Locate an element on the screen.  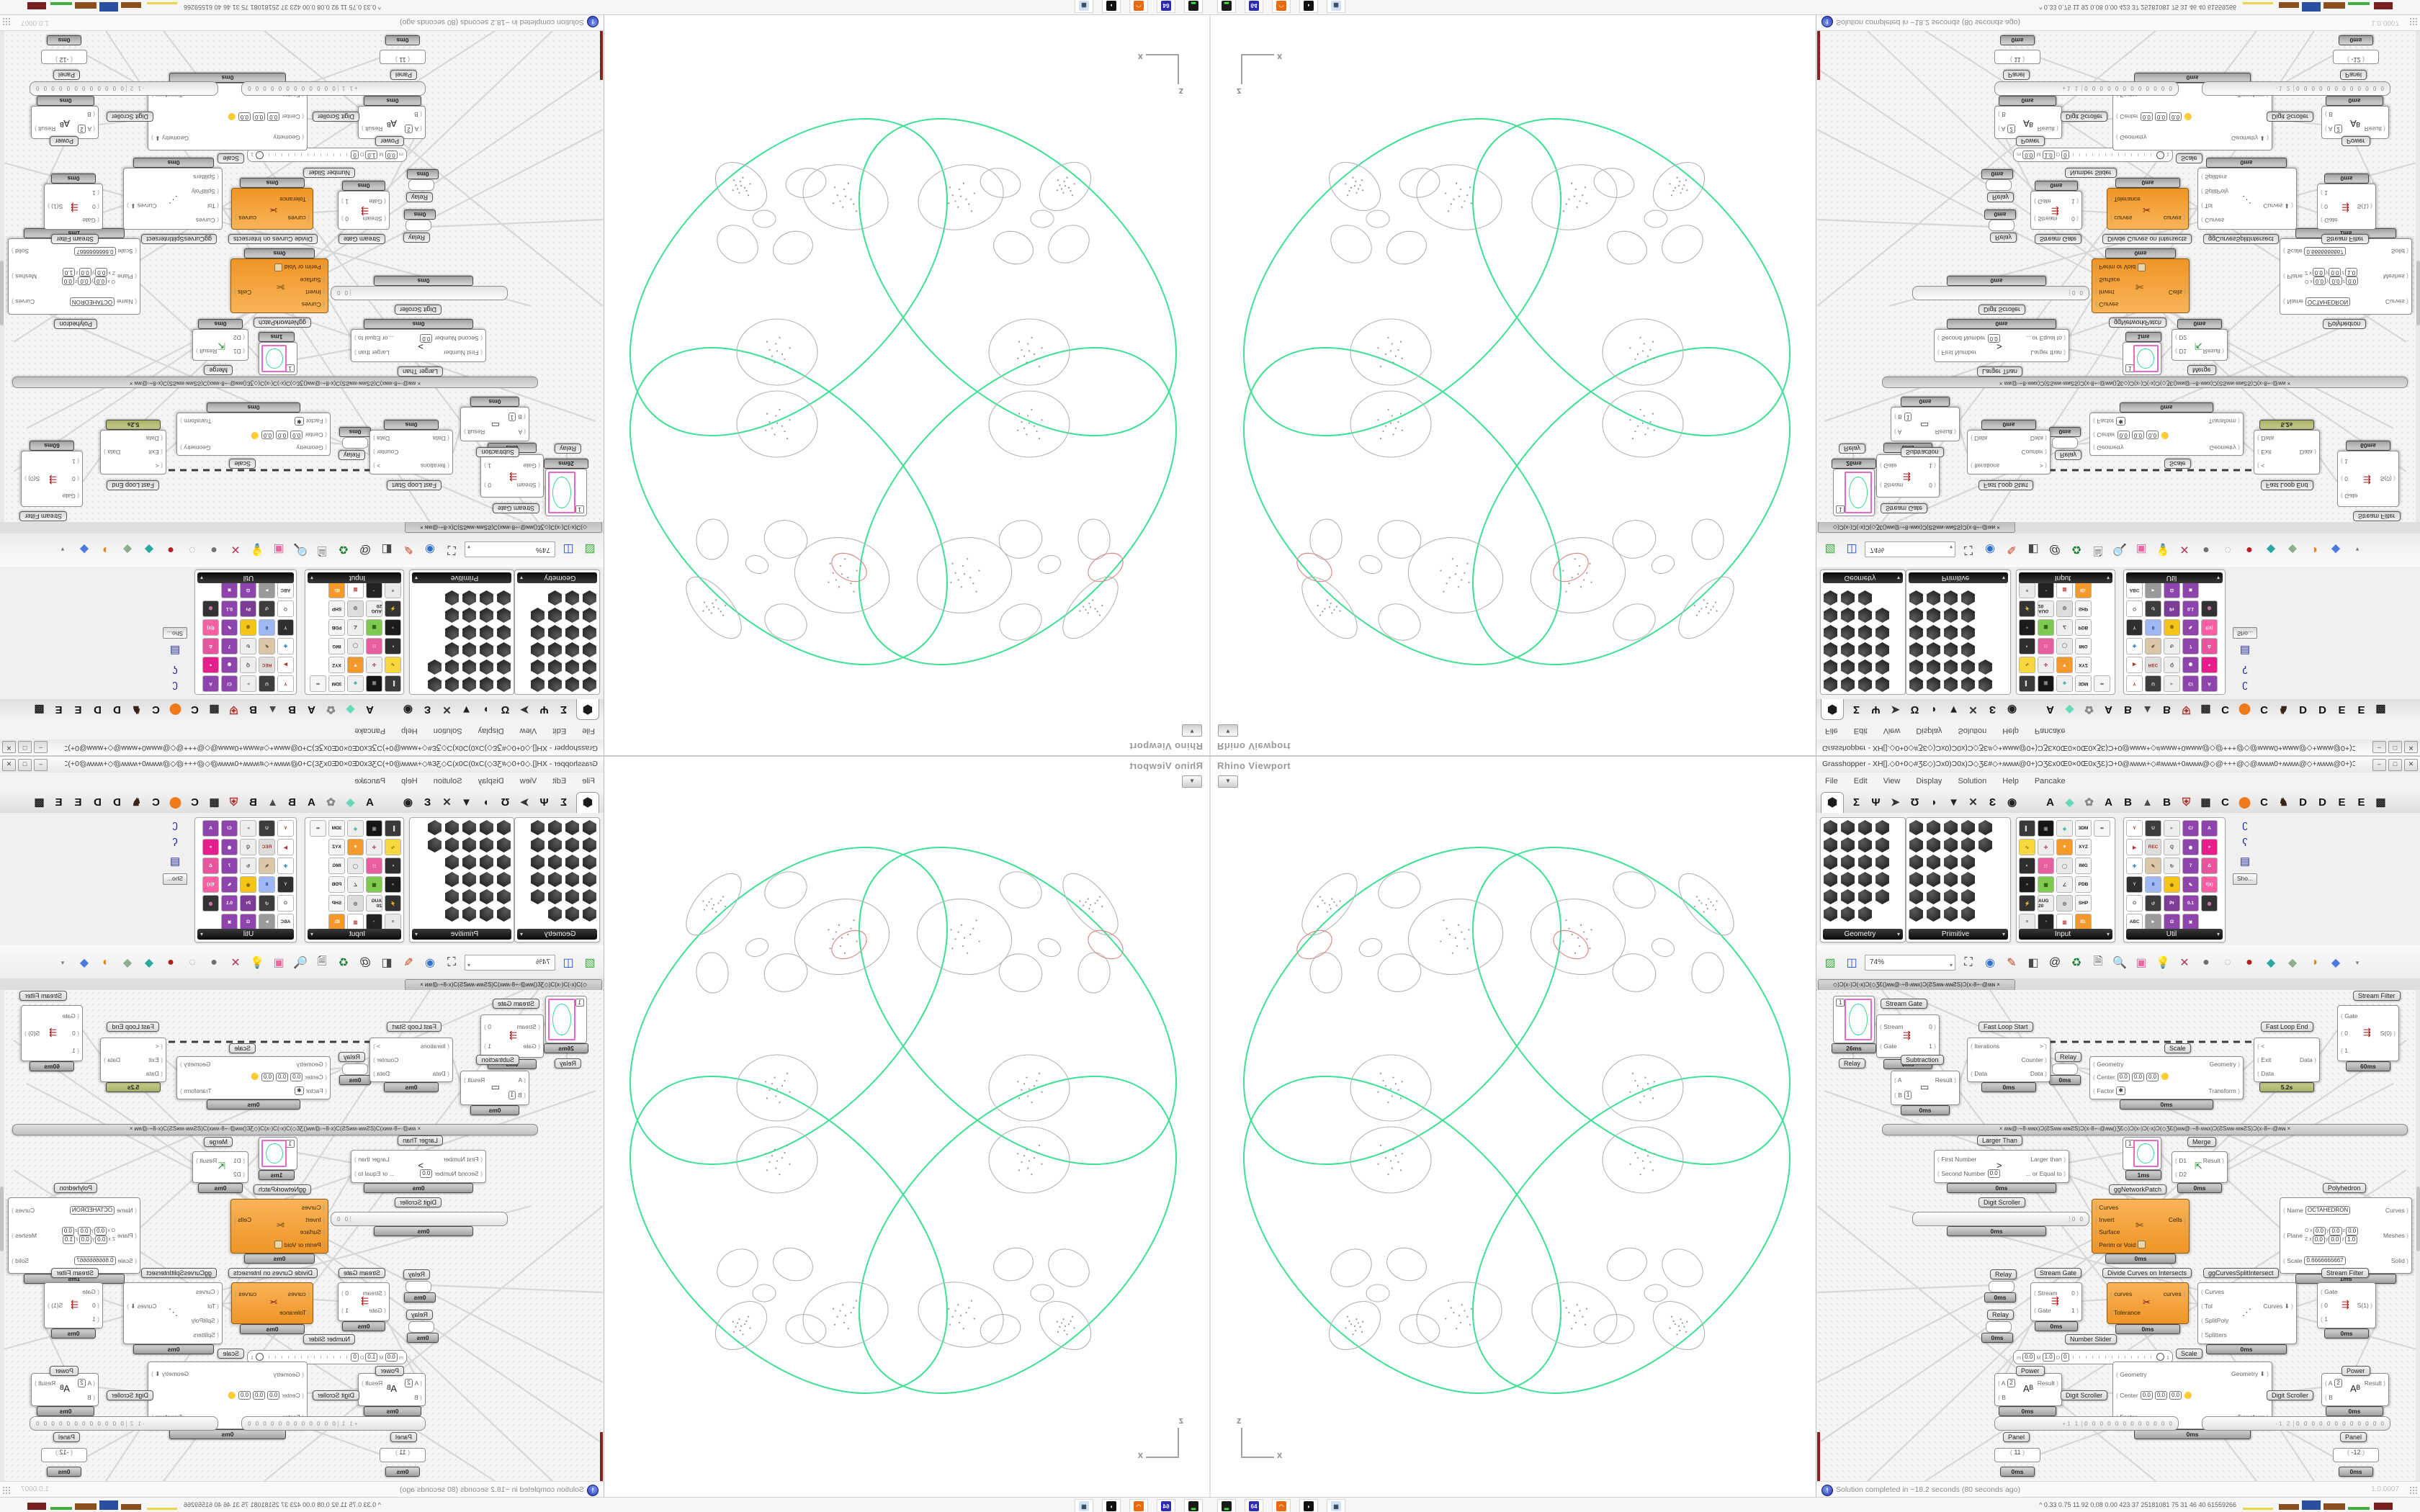
tab-plugin-8: ▦ is located at coordinates (2205, 709).